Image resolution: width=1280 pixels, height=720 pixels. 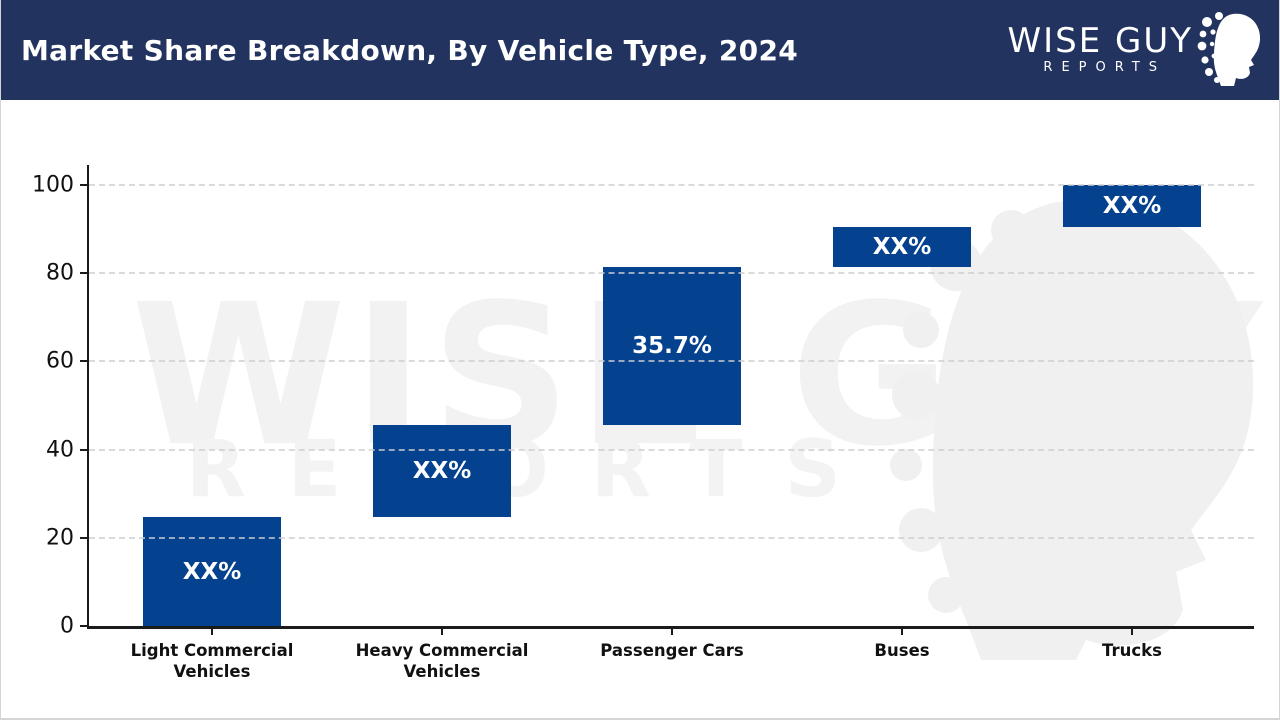 What do you see at coordinates (212, 661) in the screenshot?
I see `x-category-label: Light Commercial Vehicles` at bounding box center [212, 661].